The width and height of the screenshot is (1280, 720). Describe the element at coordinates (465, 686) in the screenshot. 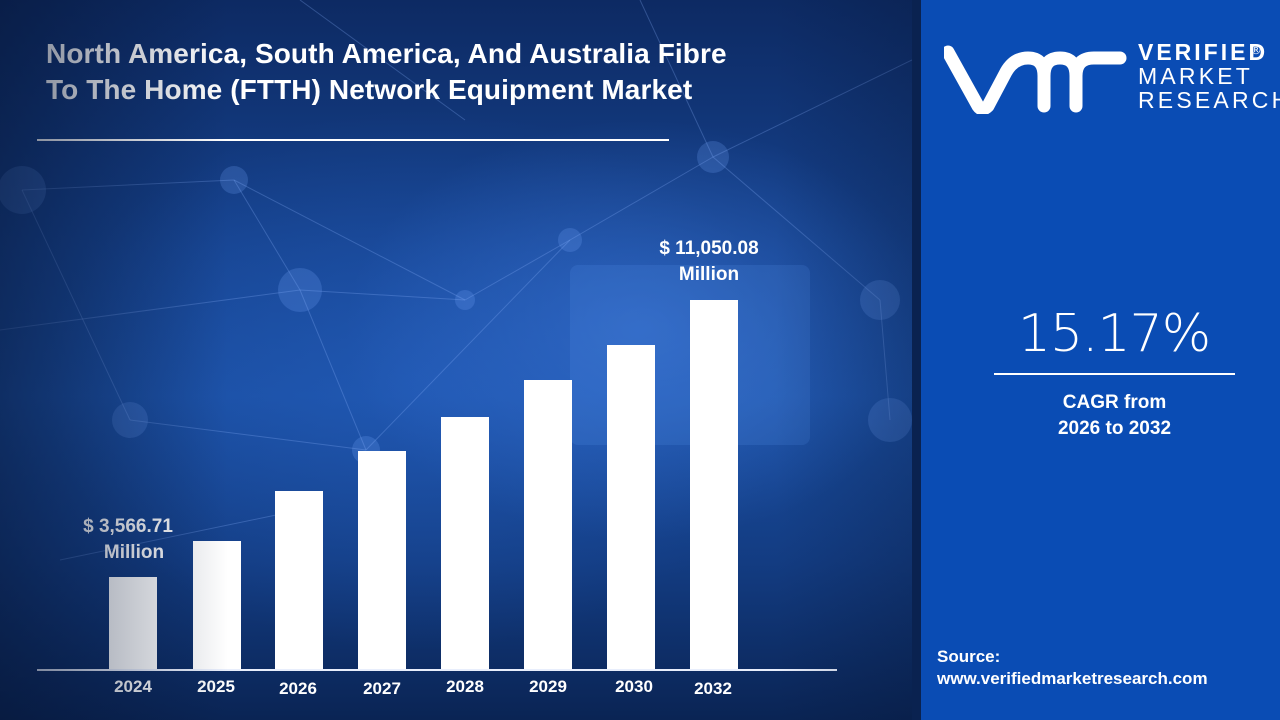

I see `x-tick-label: 2028` at that location.